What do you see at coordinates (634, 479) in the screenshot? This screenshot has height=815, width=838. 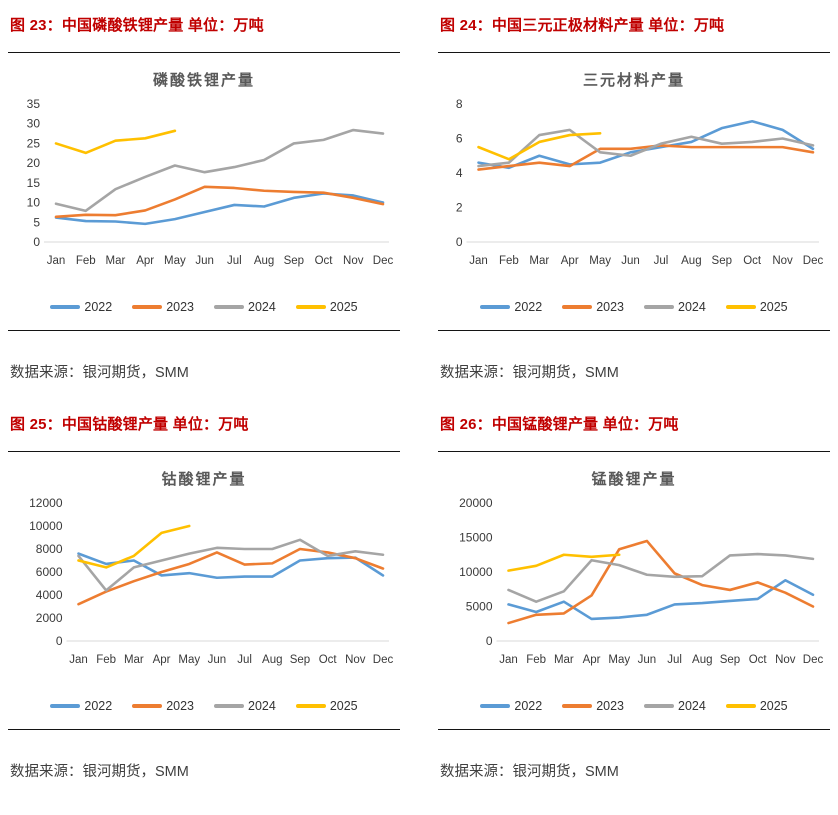 I see `chart-title: 锰酸锂产量` at bounding box center [634, 479].